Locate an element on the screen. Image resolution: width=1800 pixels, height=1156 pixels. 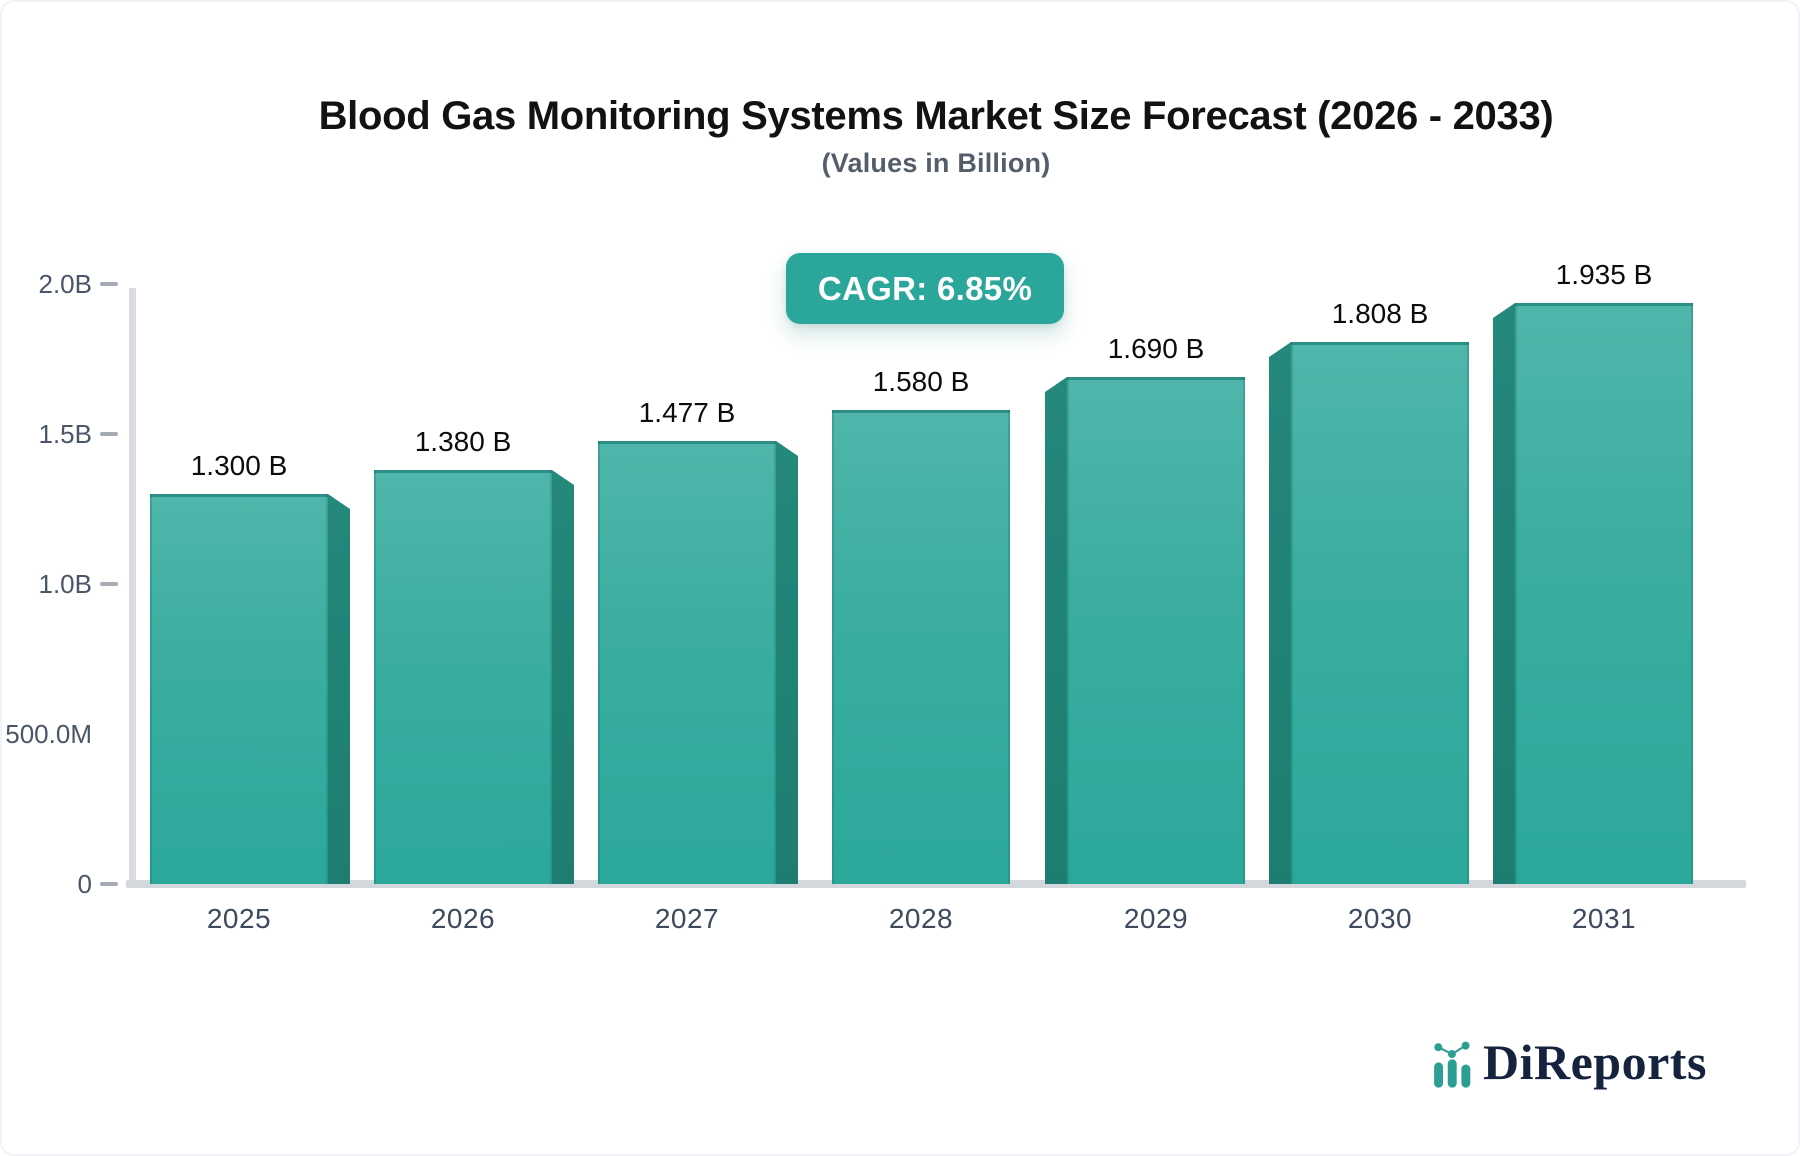
bar-value-label: 1.300 B is located at coordinates (239, 465).